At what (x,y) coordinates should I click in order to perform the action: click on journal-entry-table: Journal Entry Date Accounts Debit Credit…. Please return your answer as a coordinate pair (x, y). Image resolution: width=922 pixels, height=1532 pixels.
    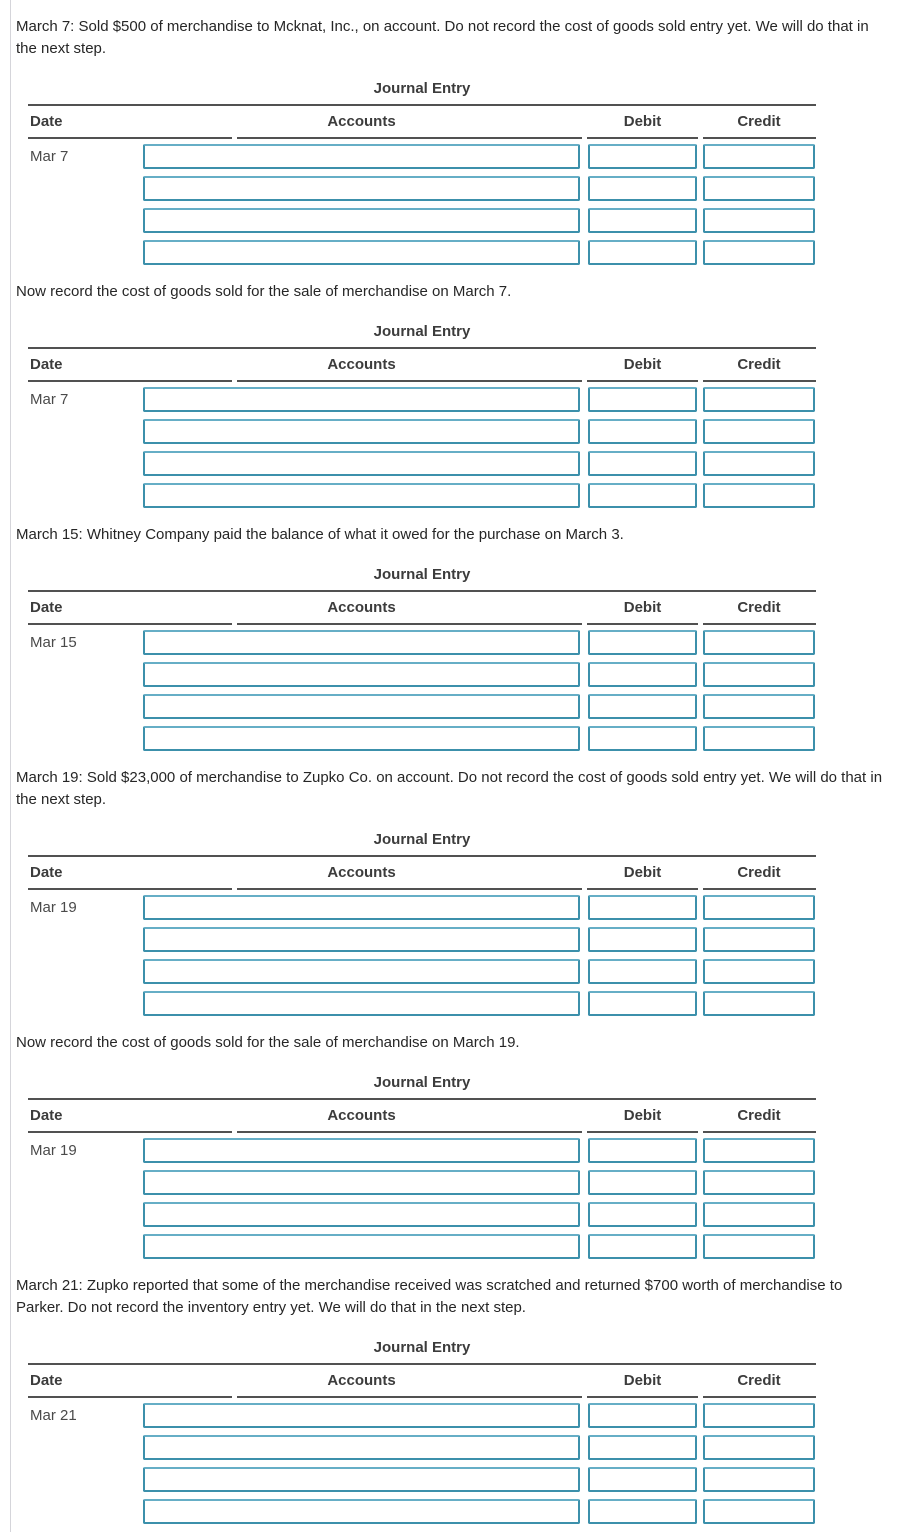
    Looking at the image, I should click on (422, 415).